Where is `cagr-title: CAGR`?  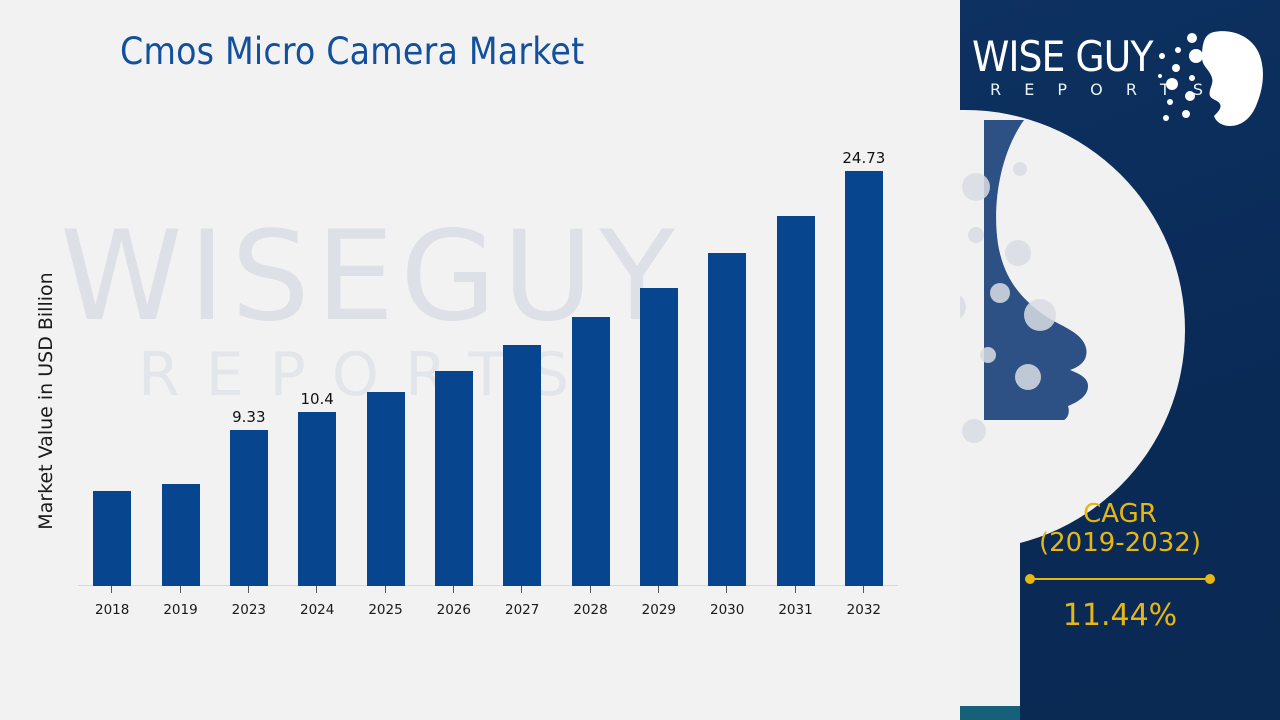 cagr-title: CAGR is located at coordinates (1120, 514).